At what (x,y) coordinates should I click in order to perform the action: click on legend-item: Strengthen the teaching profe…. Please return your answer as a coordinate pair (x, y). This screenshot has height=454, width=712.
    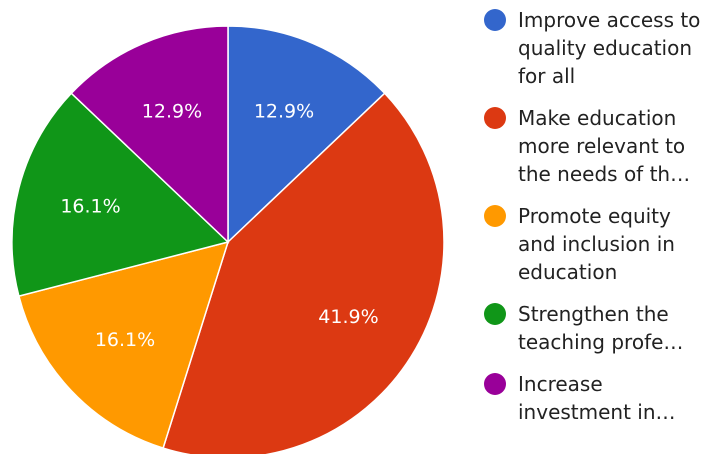
    Looking at the image, I should click on (597, 335).